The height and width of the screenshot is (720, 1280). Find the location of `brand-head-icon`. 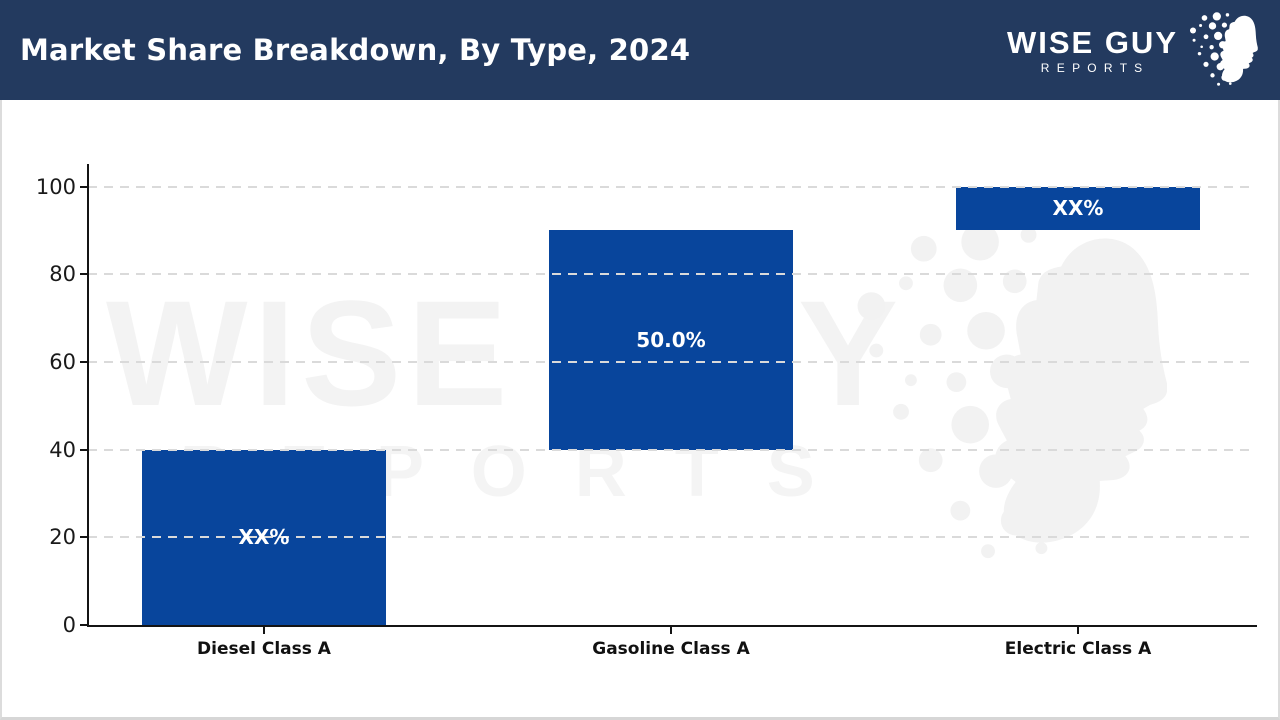

brand-head-icon is located at coordinates (1223, 49).